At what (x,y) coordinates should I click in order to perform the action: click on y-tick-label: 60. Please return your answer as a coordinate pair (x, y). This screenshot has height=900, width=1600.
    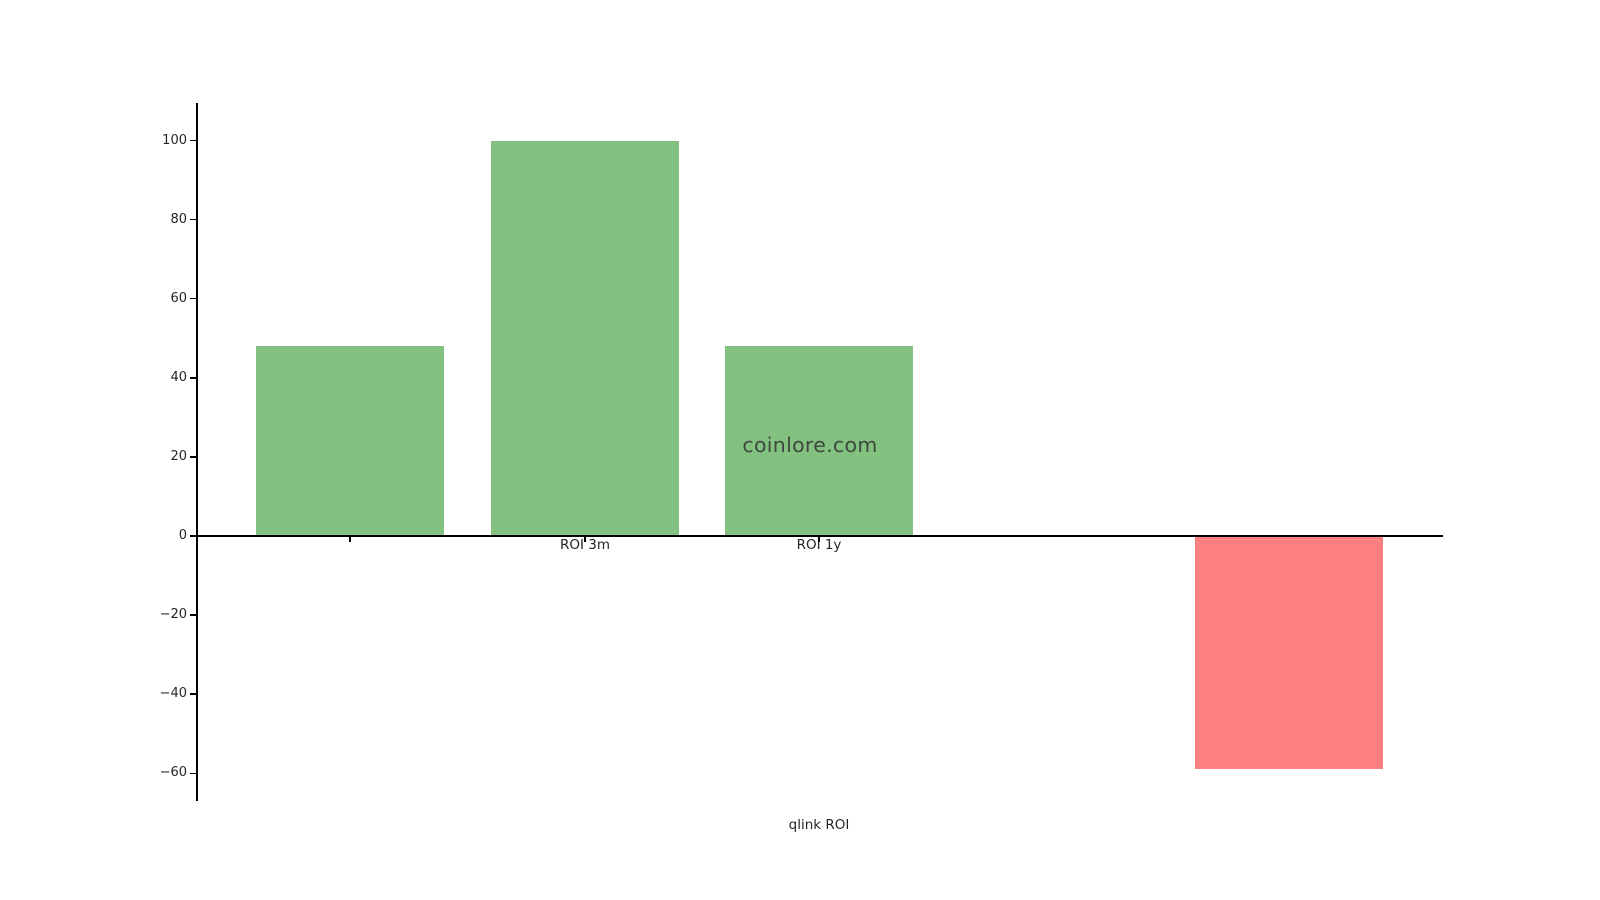
    Looking at the image, I should click on (178, 298).